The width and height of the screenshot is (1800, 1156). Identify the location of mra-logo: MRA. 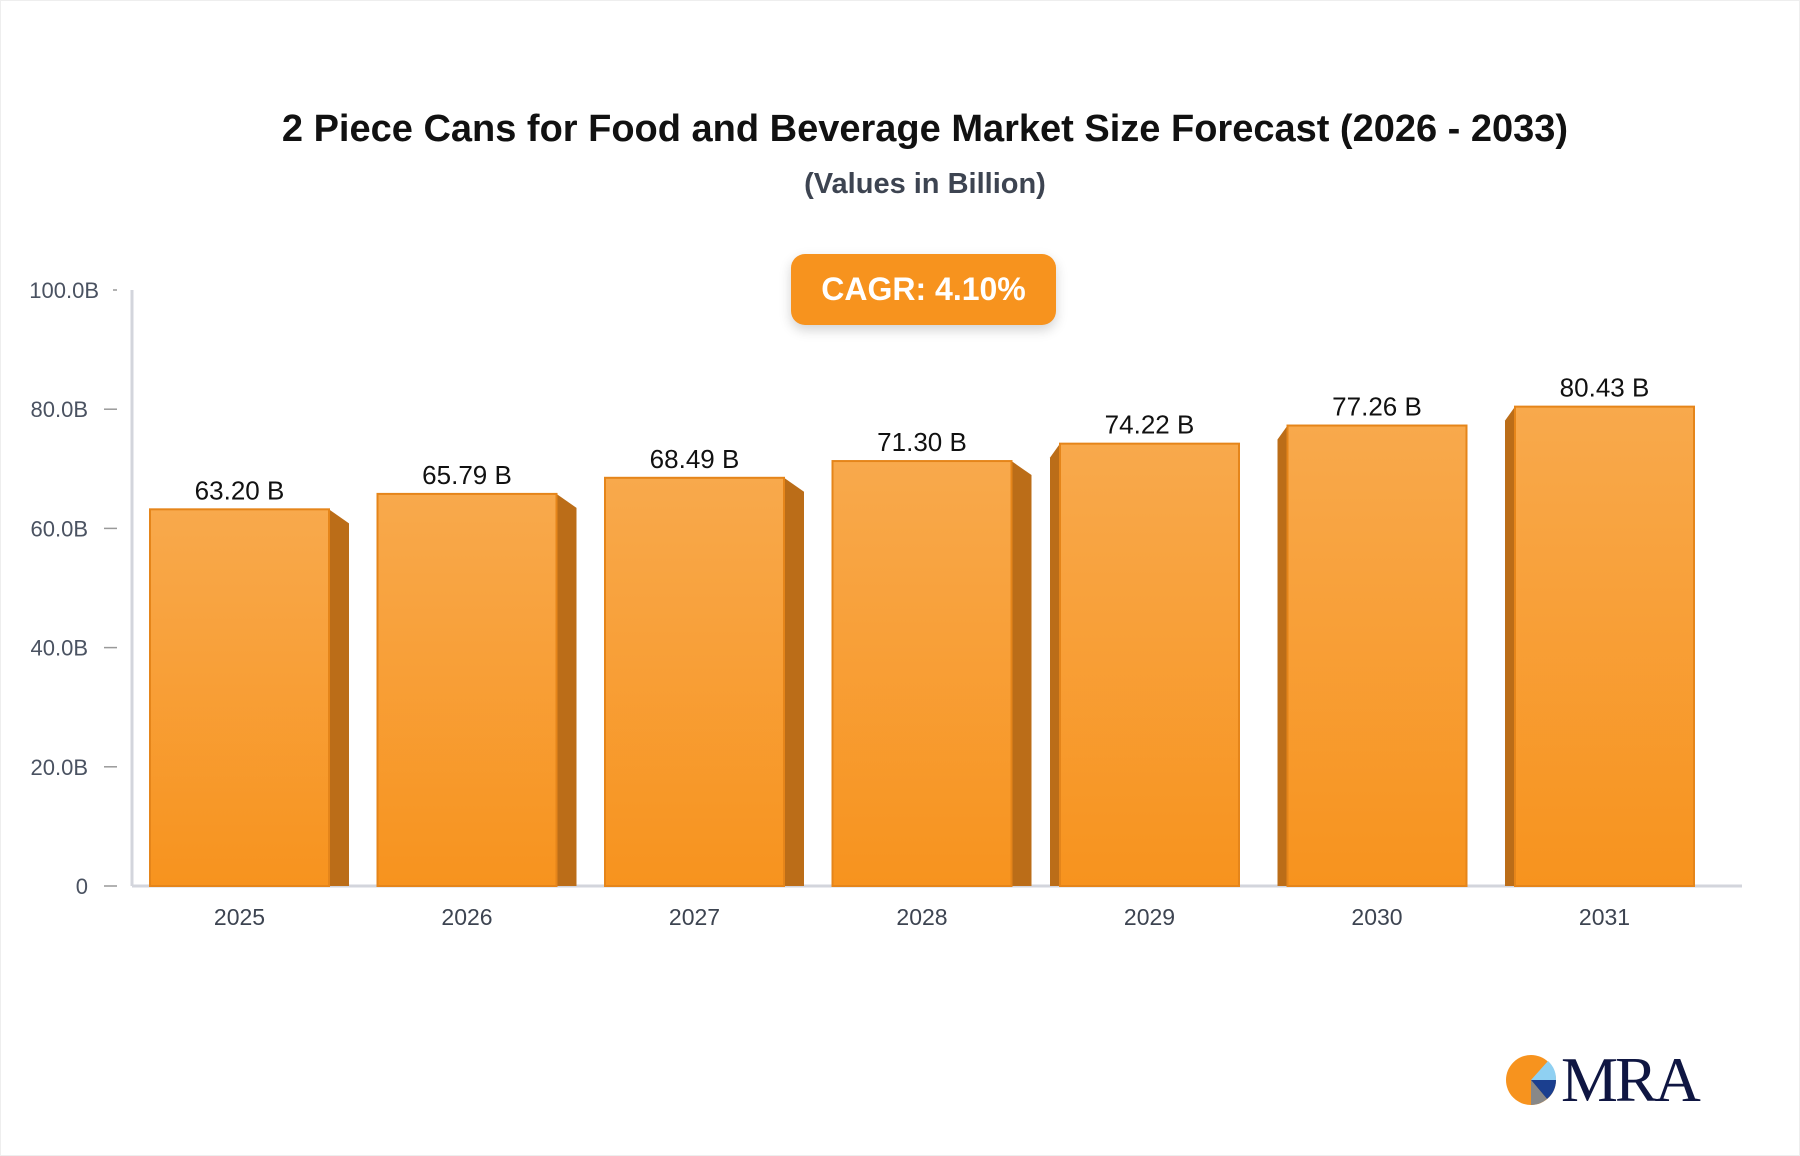
(1603, 1080).